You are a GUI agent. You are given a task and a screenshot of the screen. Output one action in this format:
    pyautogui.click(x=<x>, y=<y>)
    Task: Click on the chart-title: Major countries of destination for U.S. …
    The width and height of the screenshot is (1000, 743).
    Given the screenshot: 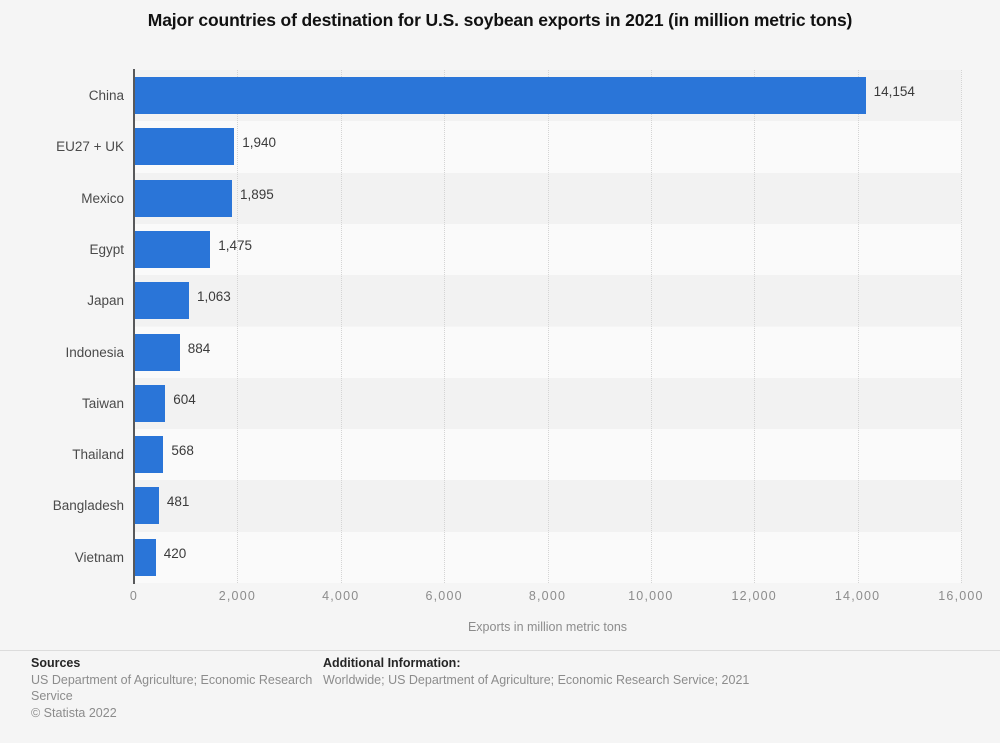 What is the action you would take?
    pyautogui.click(x=500, y=20)
    